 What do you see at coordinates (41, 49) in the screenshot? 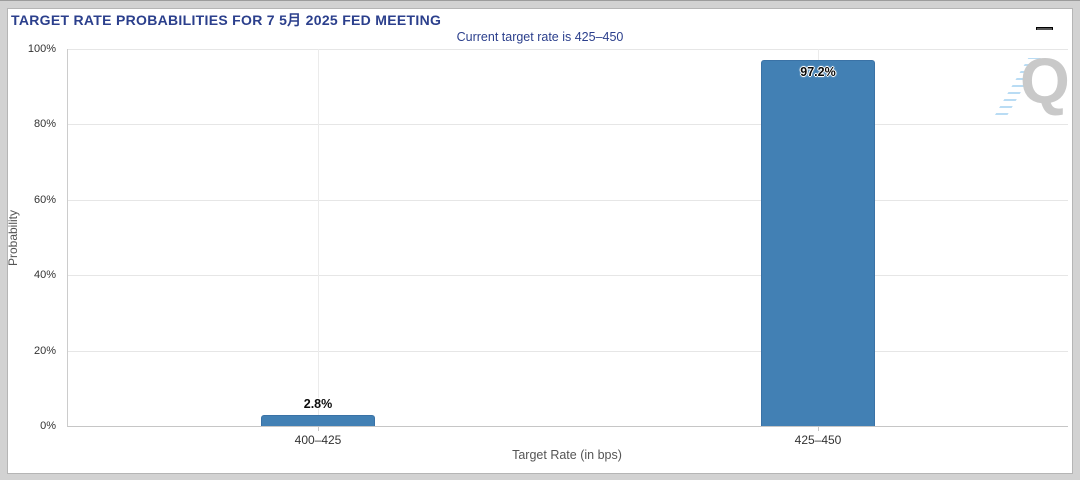
I see `y-tick-label: 100%` at bounding box center [41, 49].